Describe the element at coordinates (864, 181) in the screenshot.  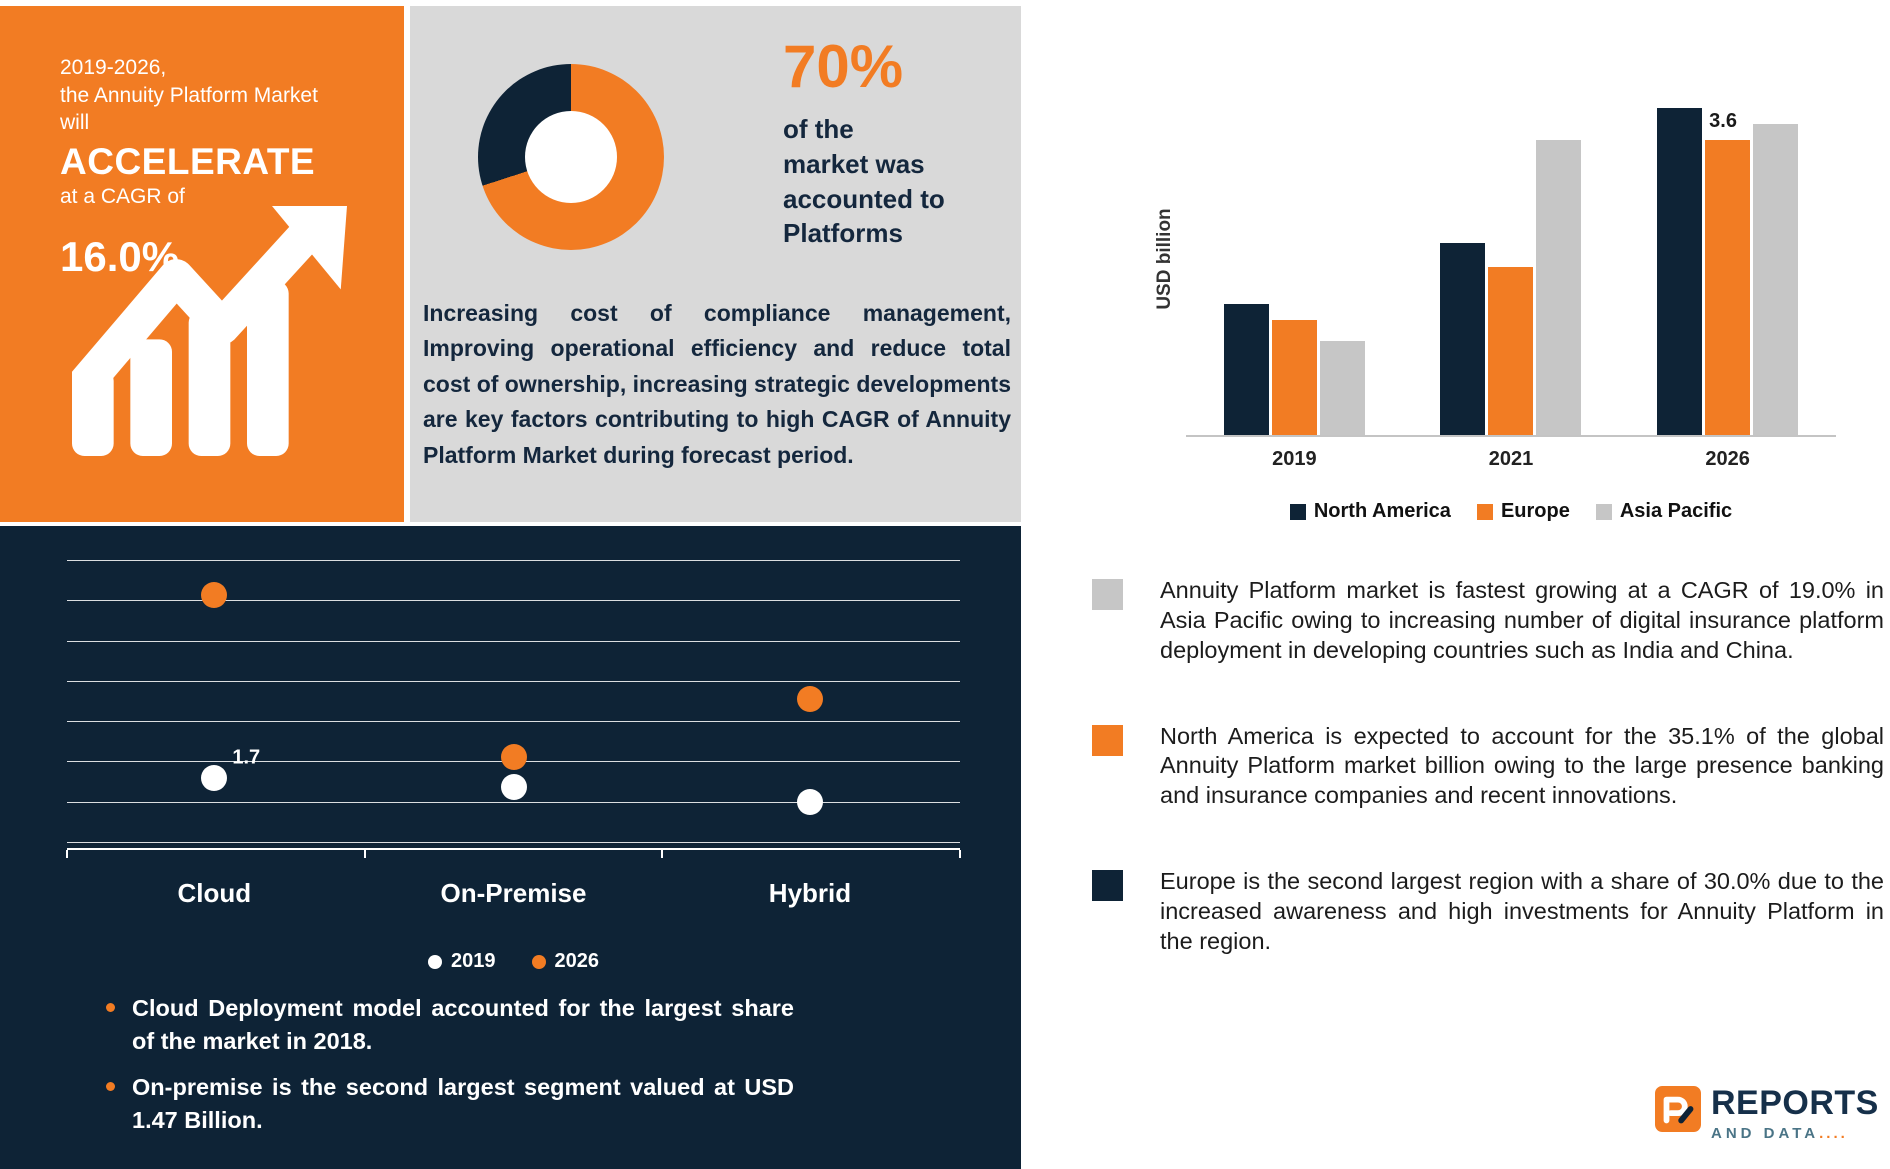
I see `platforms-caption: of the market was accounted to Platforms` at that location.